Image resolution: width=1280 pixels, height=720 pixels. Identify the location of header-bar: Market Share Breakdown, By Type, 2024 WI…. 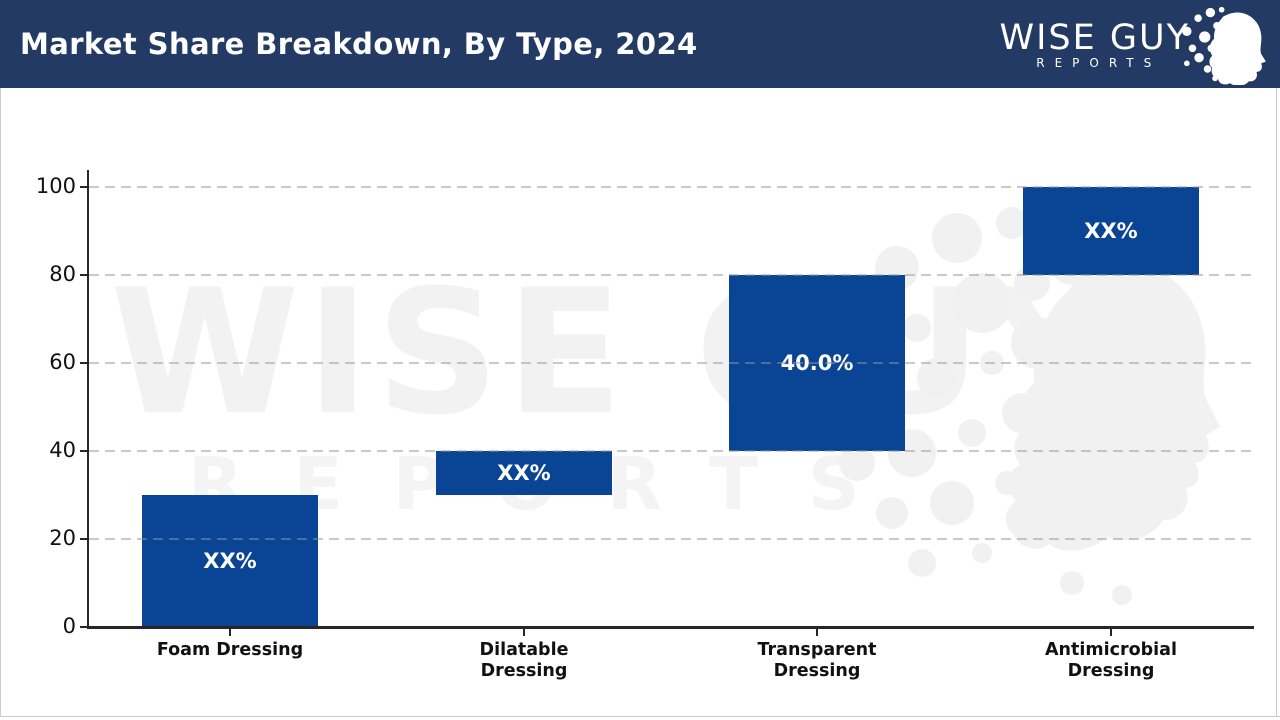
(640, 44).